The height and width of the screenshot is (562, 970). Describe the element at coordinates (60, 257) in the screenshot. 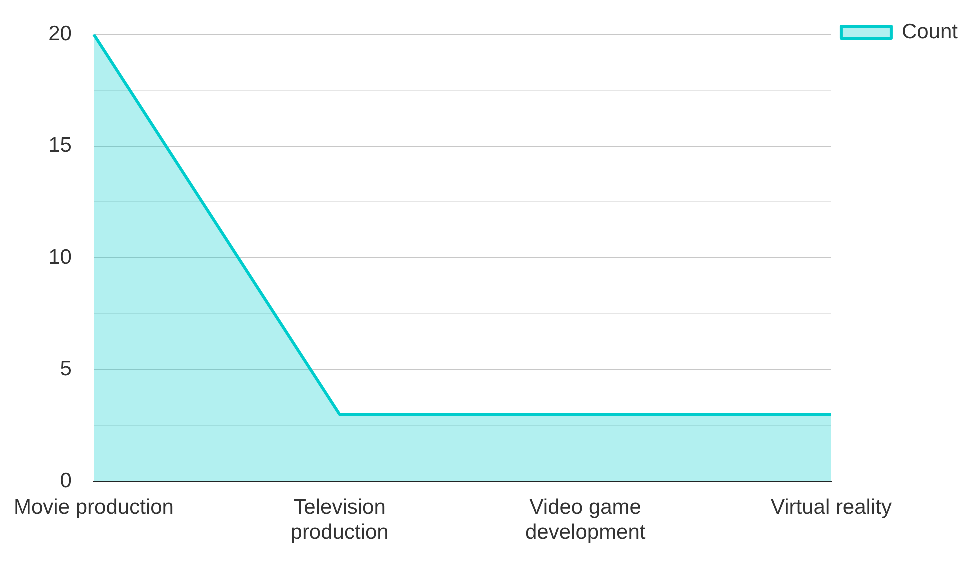

I see `y-tick-label: 10` at that location.